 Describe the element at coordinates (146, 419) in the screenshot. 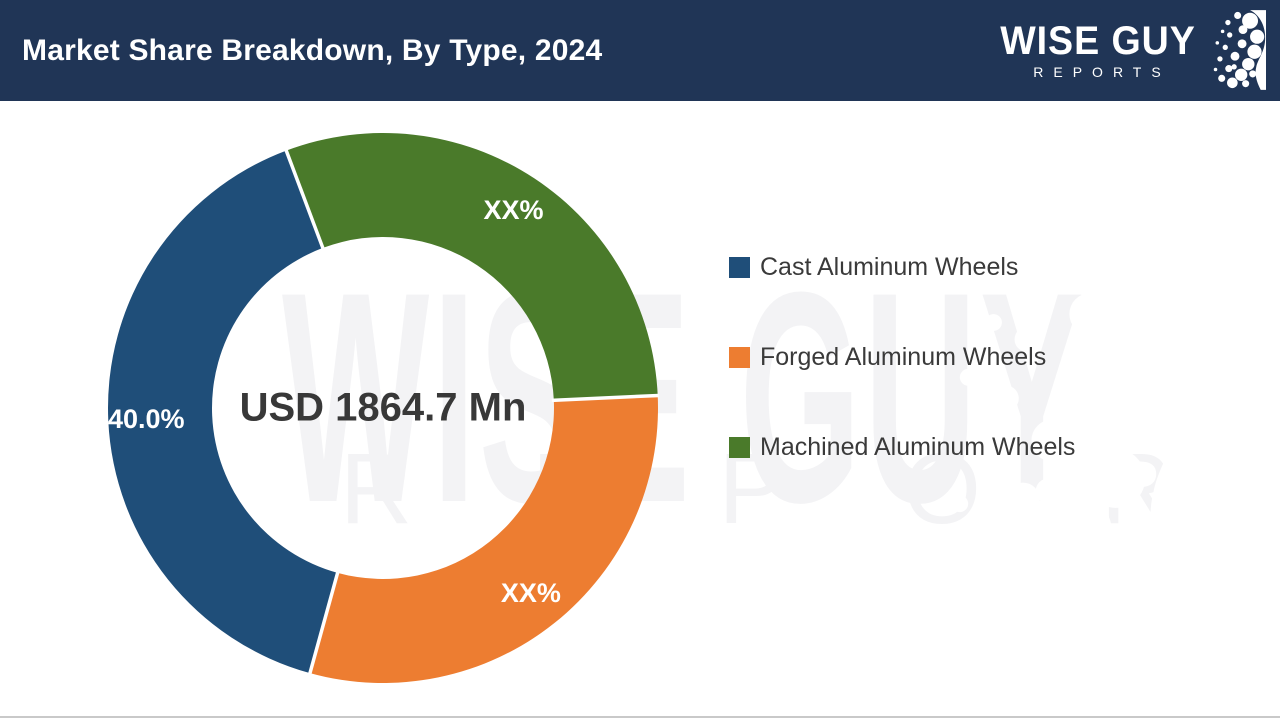

I see `slice-label-0: 40.0%` at that location.